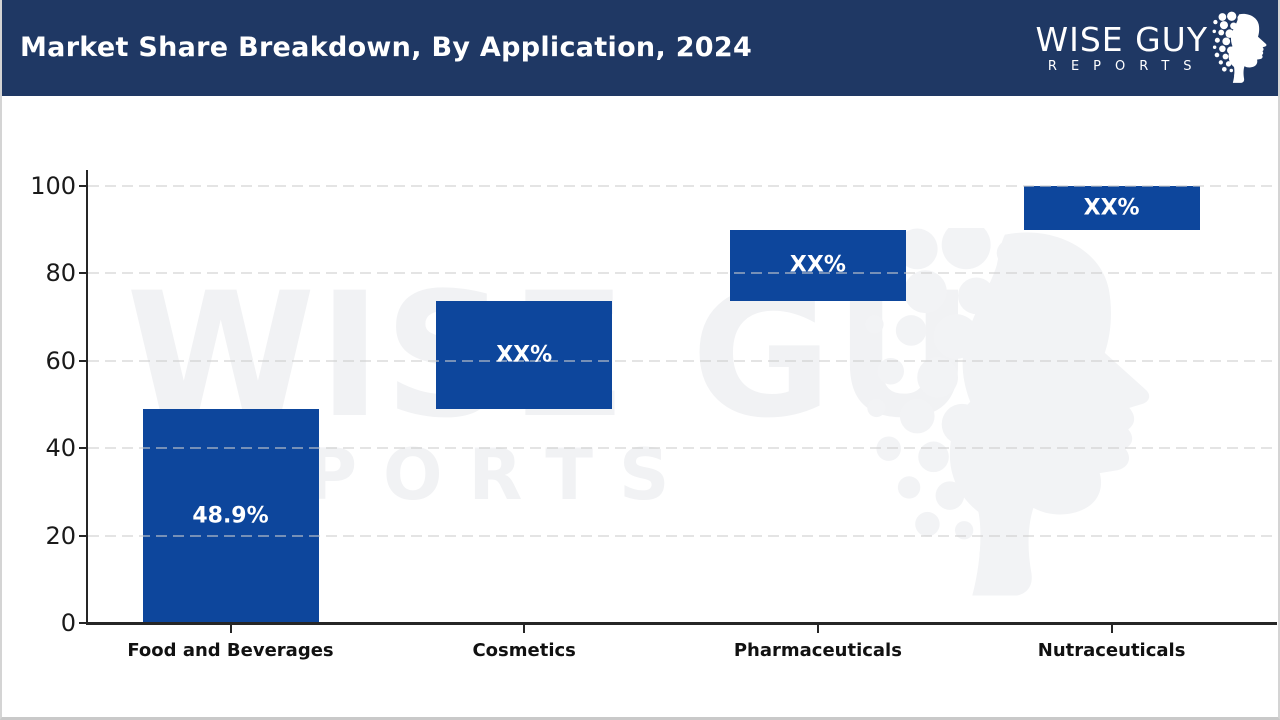  What do you see at coordinates (87, 397) in the screenshot?
I see `y-axis-line` at bounding box center [87, 397].